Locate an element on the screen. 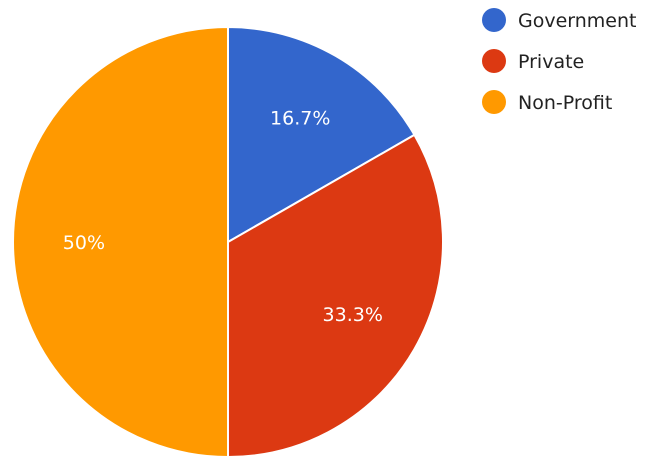  legend-label-government: Government is located at coordinates (577, 21).